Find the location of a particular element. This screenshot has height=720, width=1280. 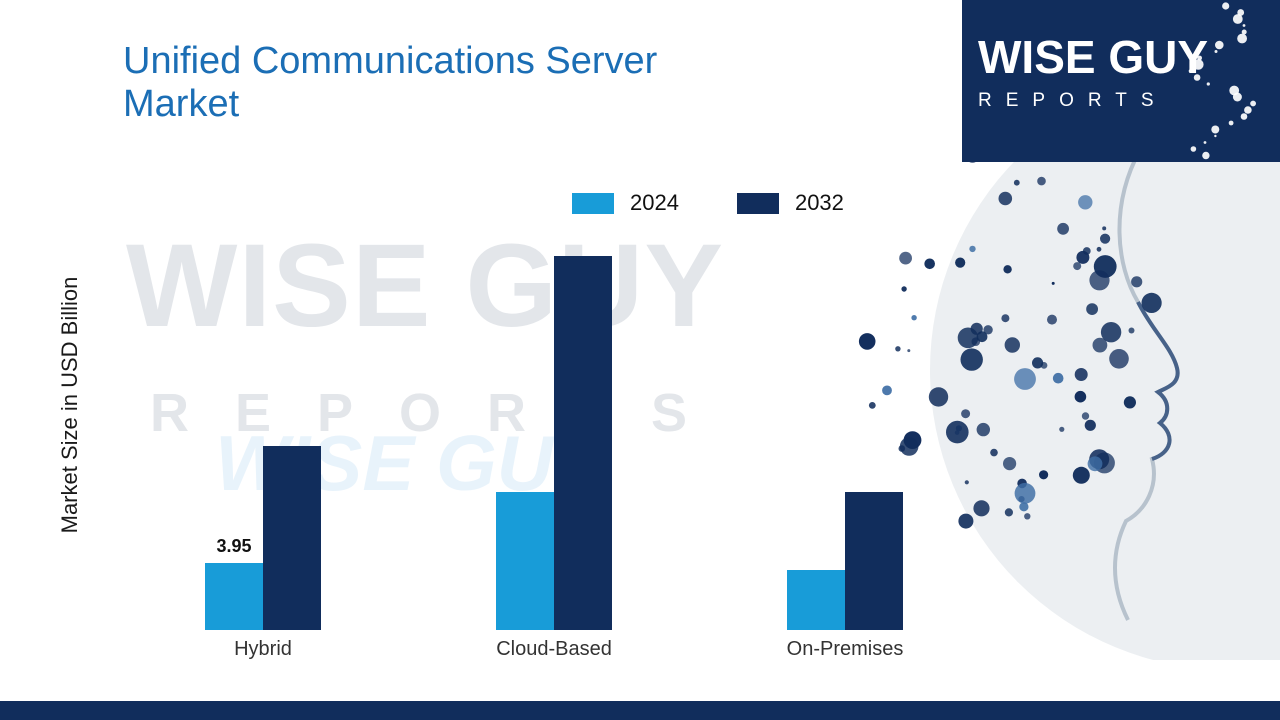

brand-wordmark: WISE GUY is located at coordinates (1093, 57).